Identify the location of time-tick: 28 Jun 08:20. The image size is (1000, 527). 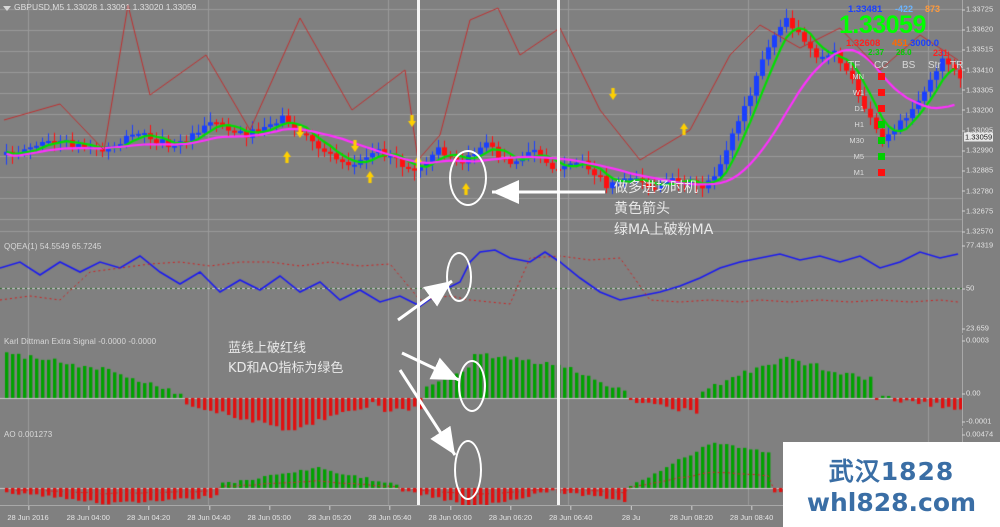
(691, 514).